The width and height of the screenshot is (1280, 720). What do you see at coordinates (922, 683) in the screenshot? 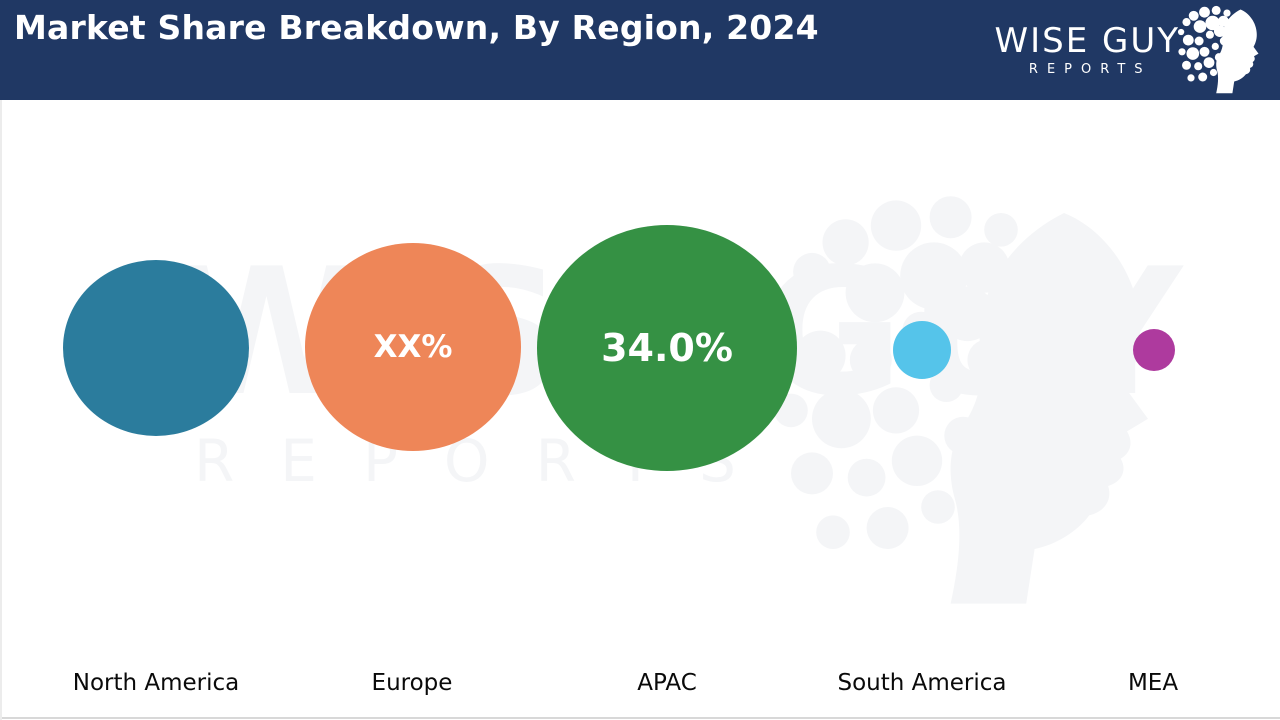
I see `region-label-south-america: South America` at bounding box center [922, 683].